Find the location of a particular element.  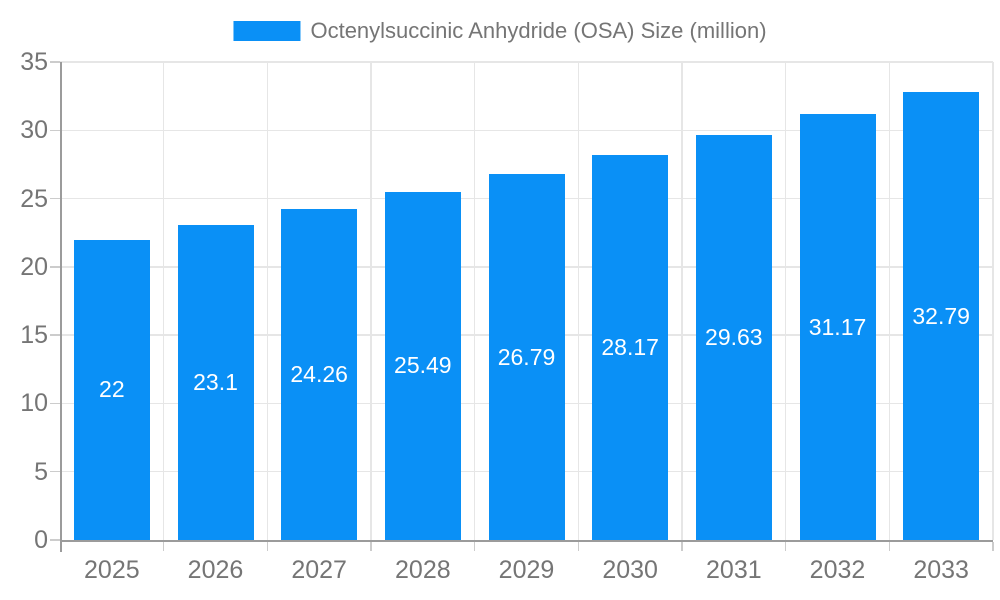

bar-2031: 29.63 is located at coordinates (733, 337).